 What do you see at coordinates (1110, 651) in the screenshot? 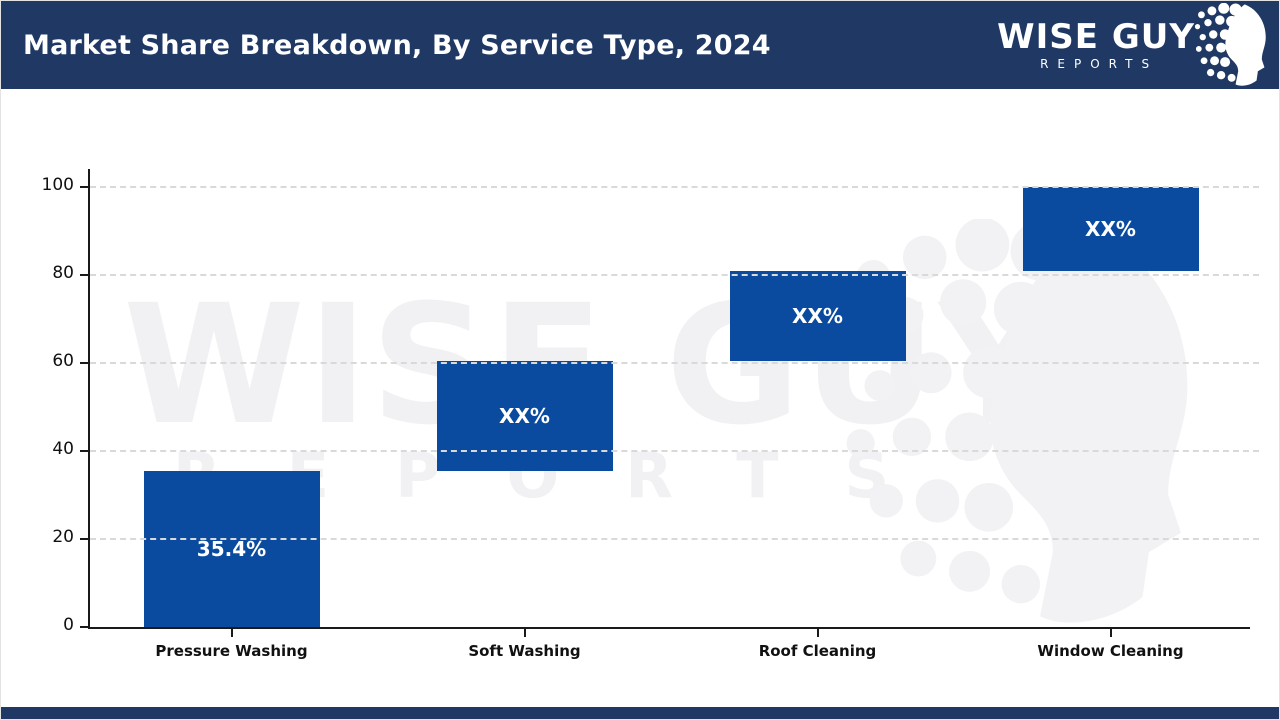
I see `x-axis-label: Window Cleaning` at bounding box center [1110, 651].